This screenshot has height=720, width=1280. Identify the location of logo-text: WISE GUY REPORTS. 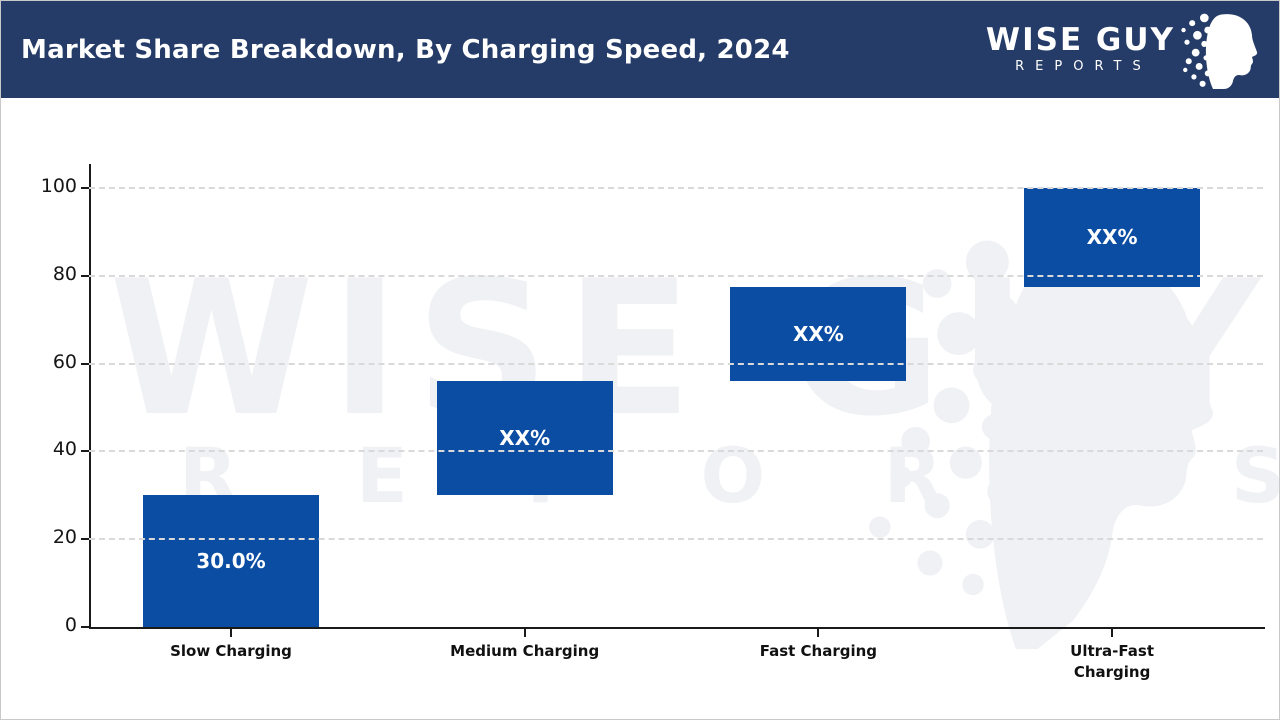
(1080, 48).